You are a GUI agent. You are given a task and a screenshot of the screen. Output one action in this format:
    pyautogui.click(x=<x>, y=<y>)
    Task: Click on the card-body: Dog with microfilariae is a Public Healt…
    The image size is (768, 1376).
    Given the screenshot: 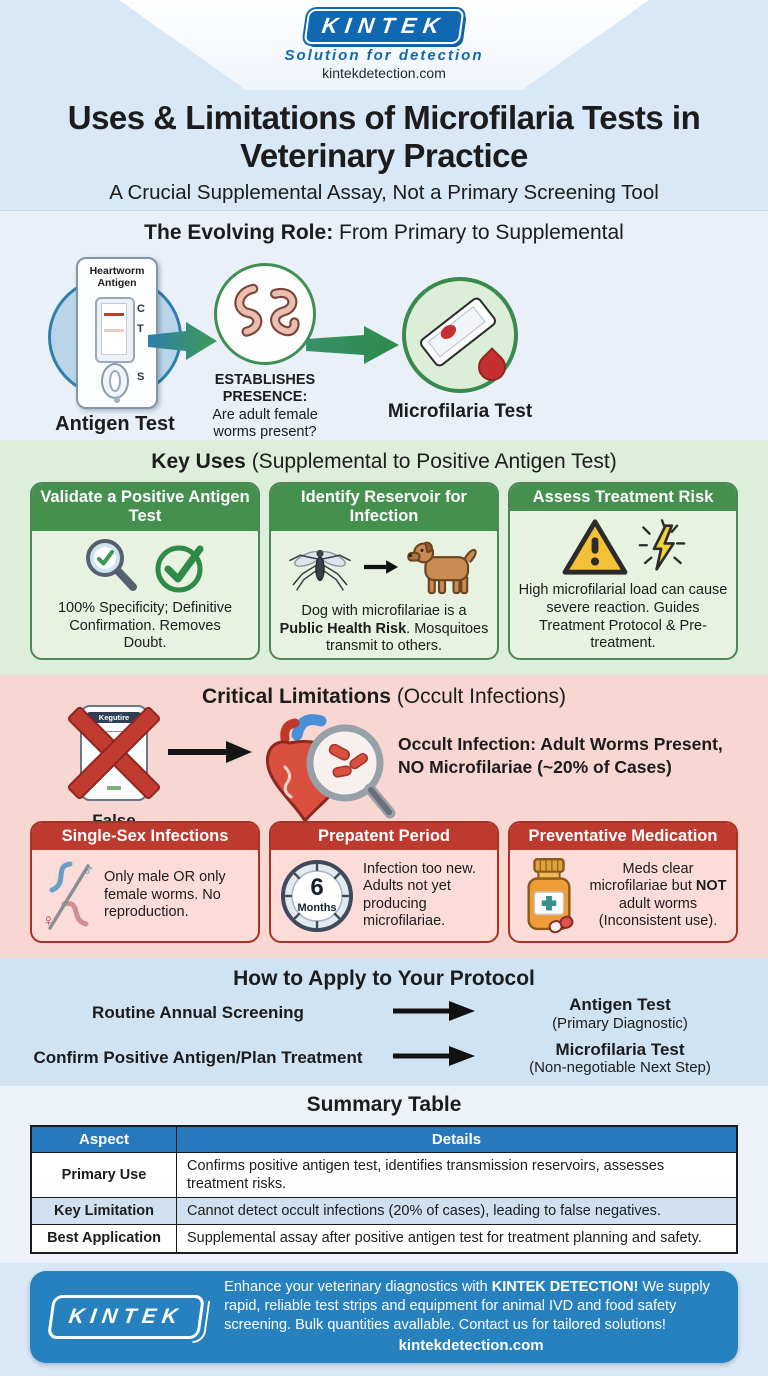 What is the action you would take?
    pyautogui.click(x=384, y=594)
    